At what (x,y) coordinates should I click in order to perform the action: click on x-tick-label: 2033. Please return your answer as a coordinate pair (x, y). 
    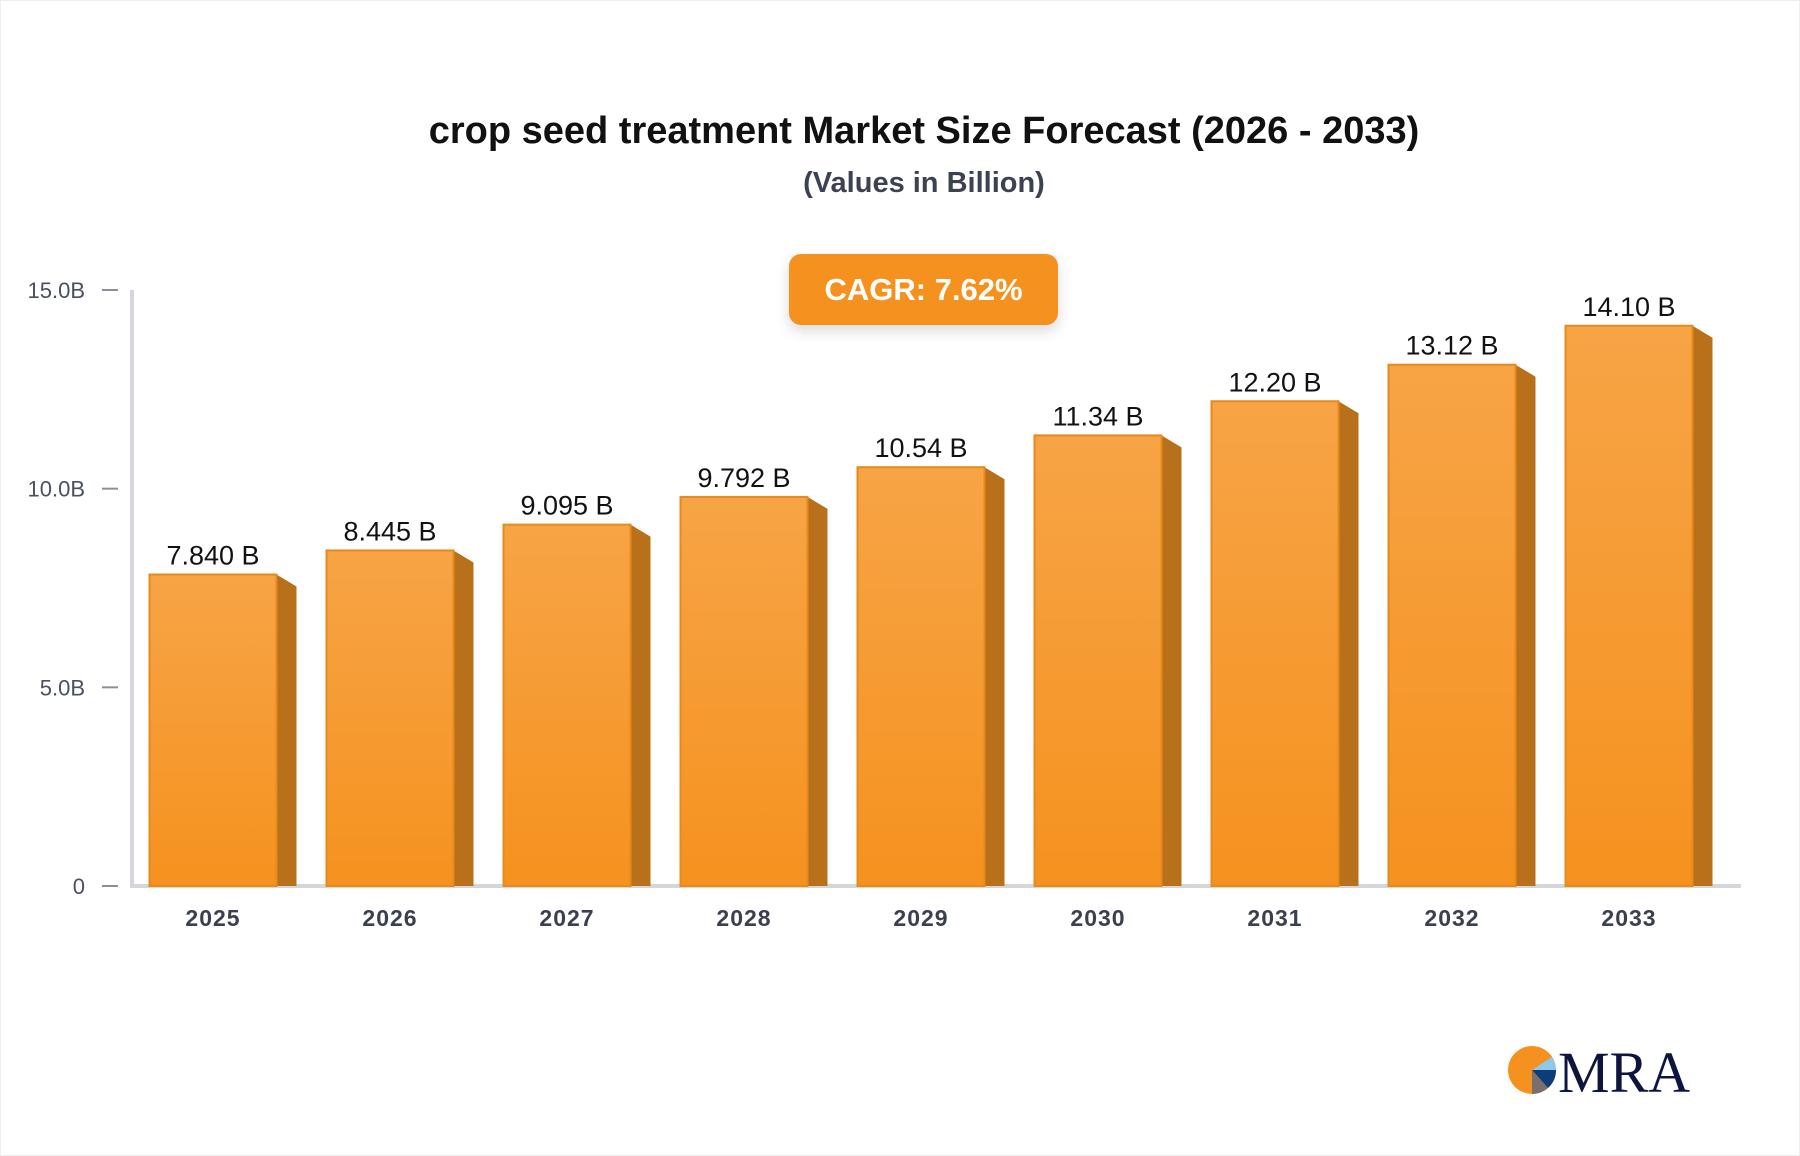
    Looking at the image, I should click on (1628, 918).